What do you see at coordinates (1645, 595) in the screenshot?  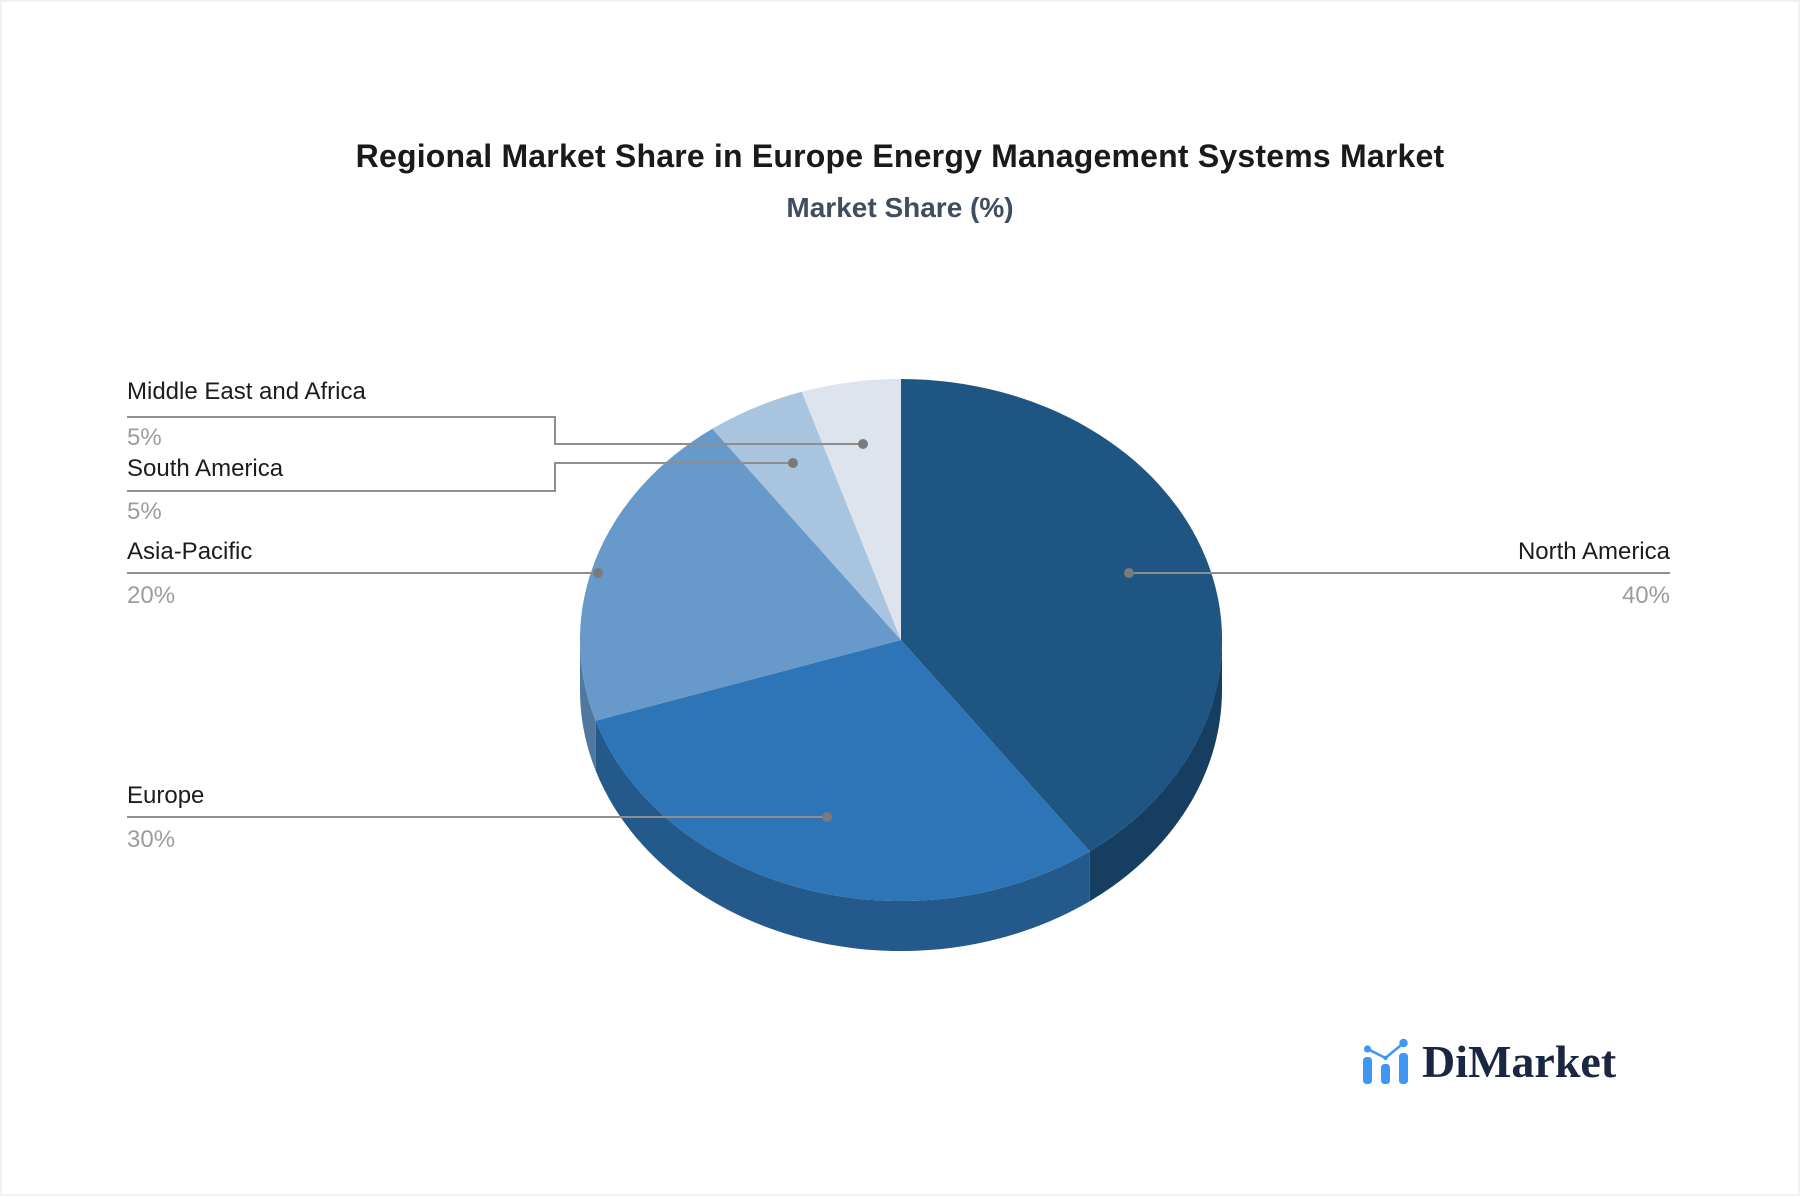 I see `value-north-america: 40%` at bounding box center [1645, 595].